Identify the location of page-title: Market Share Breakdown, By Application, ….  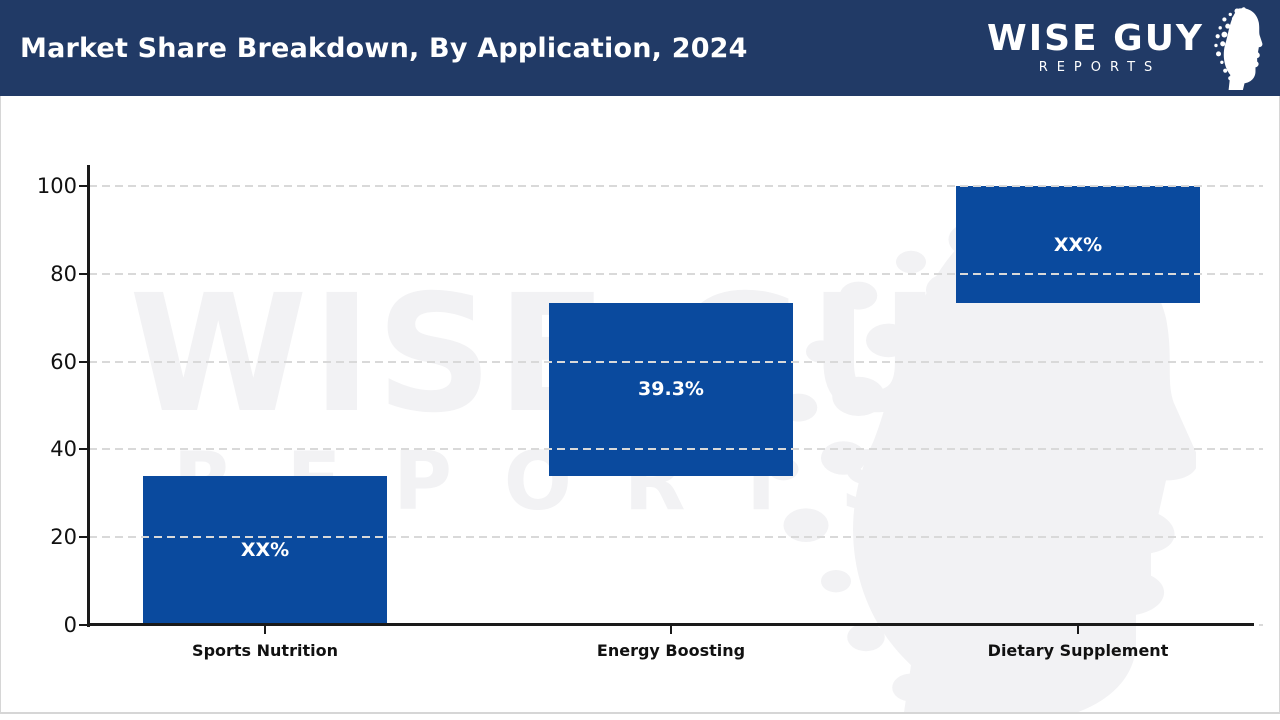
(384, 48).